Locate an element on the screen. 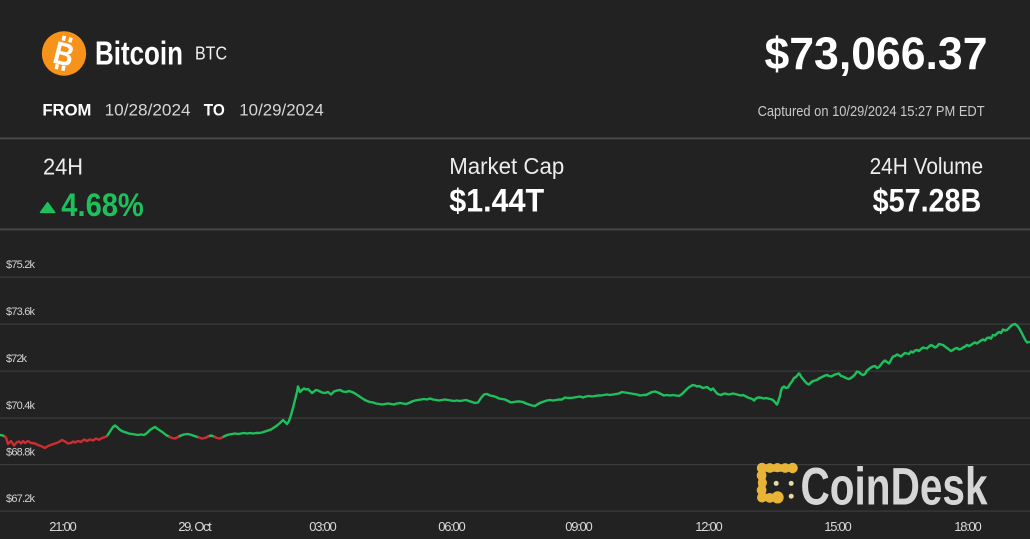 Image resolution: width=1030 pixels, height=539 pixels. svg-text: Market Cap is located at coordinates (506, 166).